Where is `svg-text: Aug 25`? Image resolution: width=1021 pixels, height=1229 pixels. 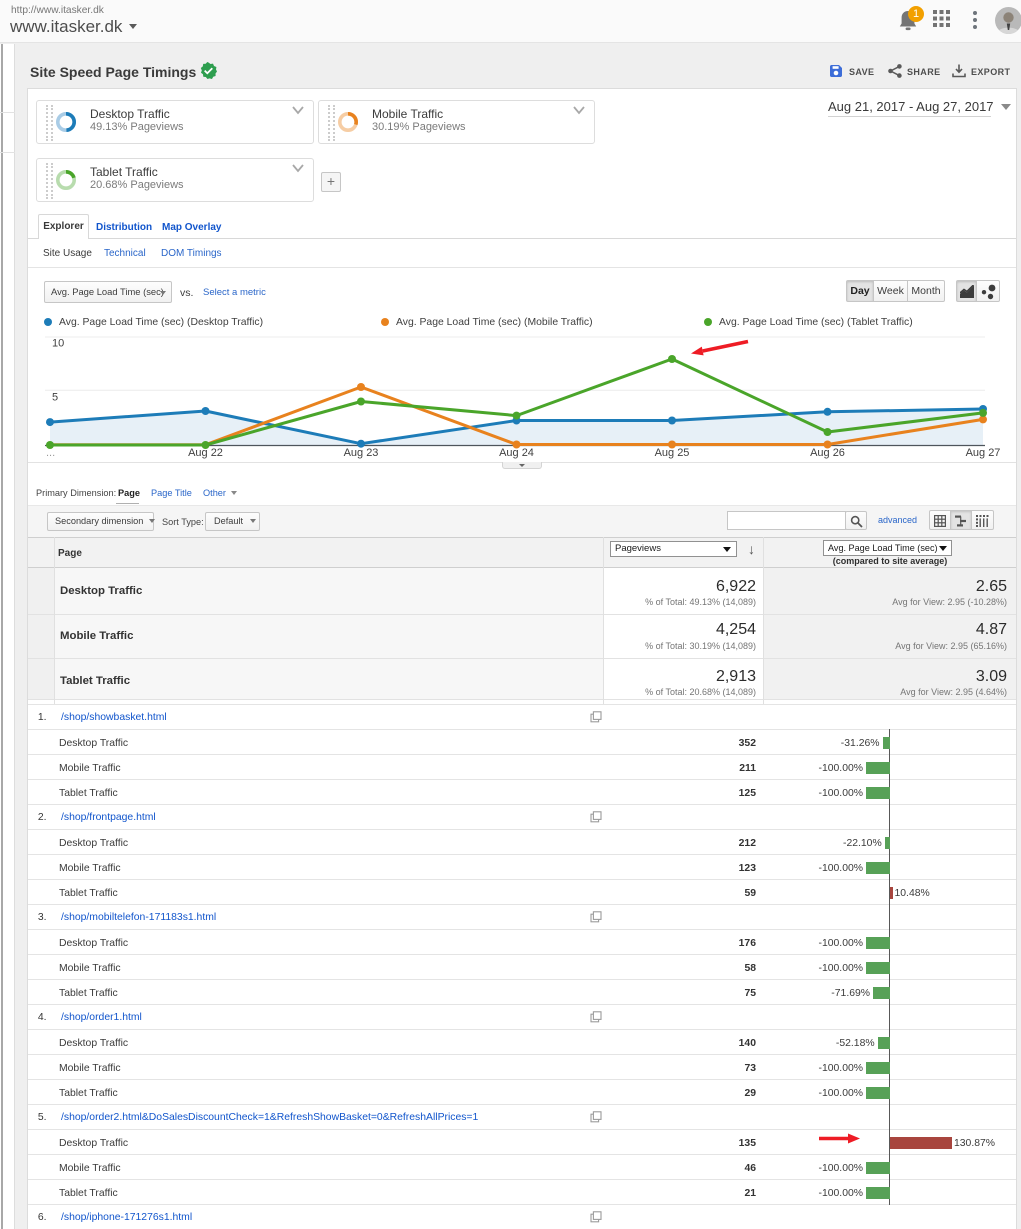 svg-text: Aug 25 is located at coordinates (672, 453).